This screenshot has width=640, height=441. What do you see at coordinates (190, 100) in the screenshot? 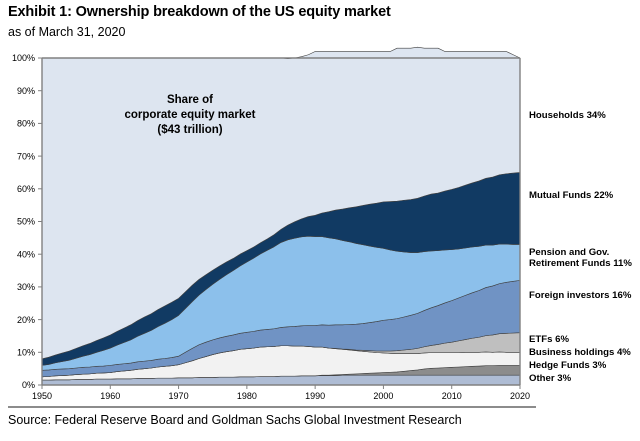
I see `chart-annotation-line-1: Share of` at bounding box center [190, 100].